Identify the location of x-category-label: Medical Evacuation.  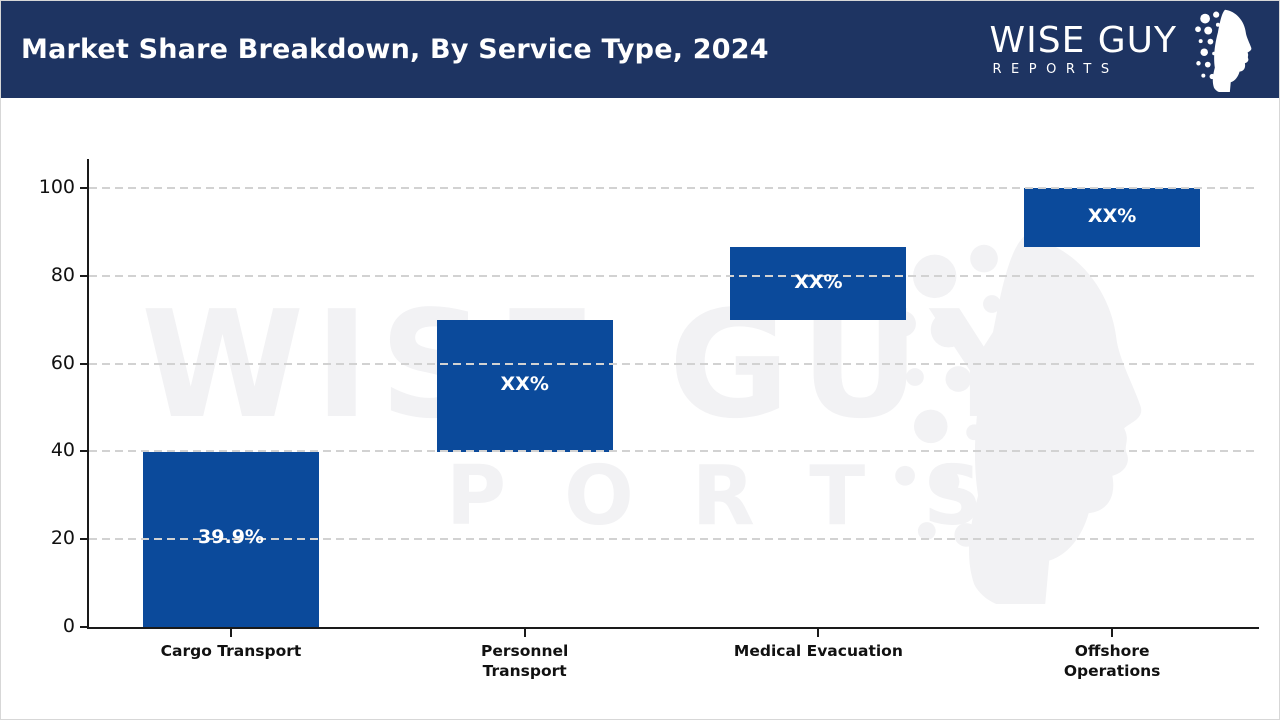
(818, 651).